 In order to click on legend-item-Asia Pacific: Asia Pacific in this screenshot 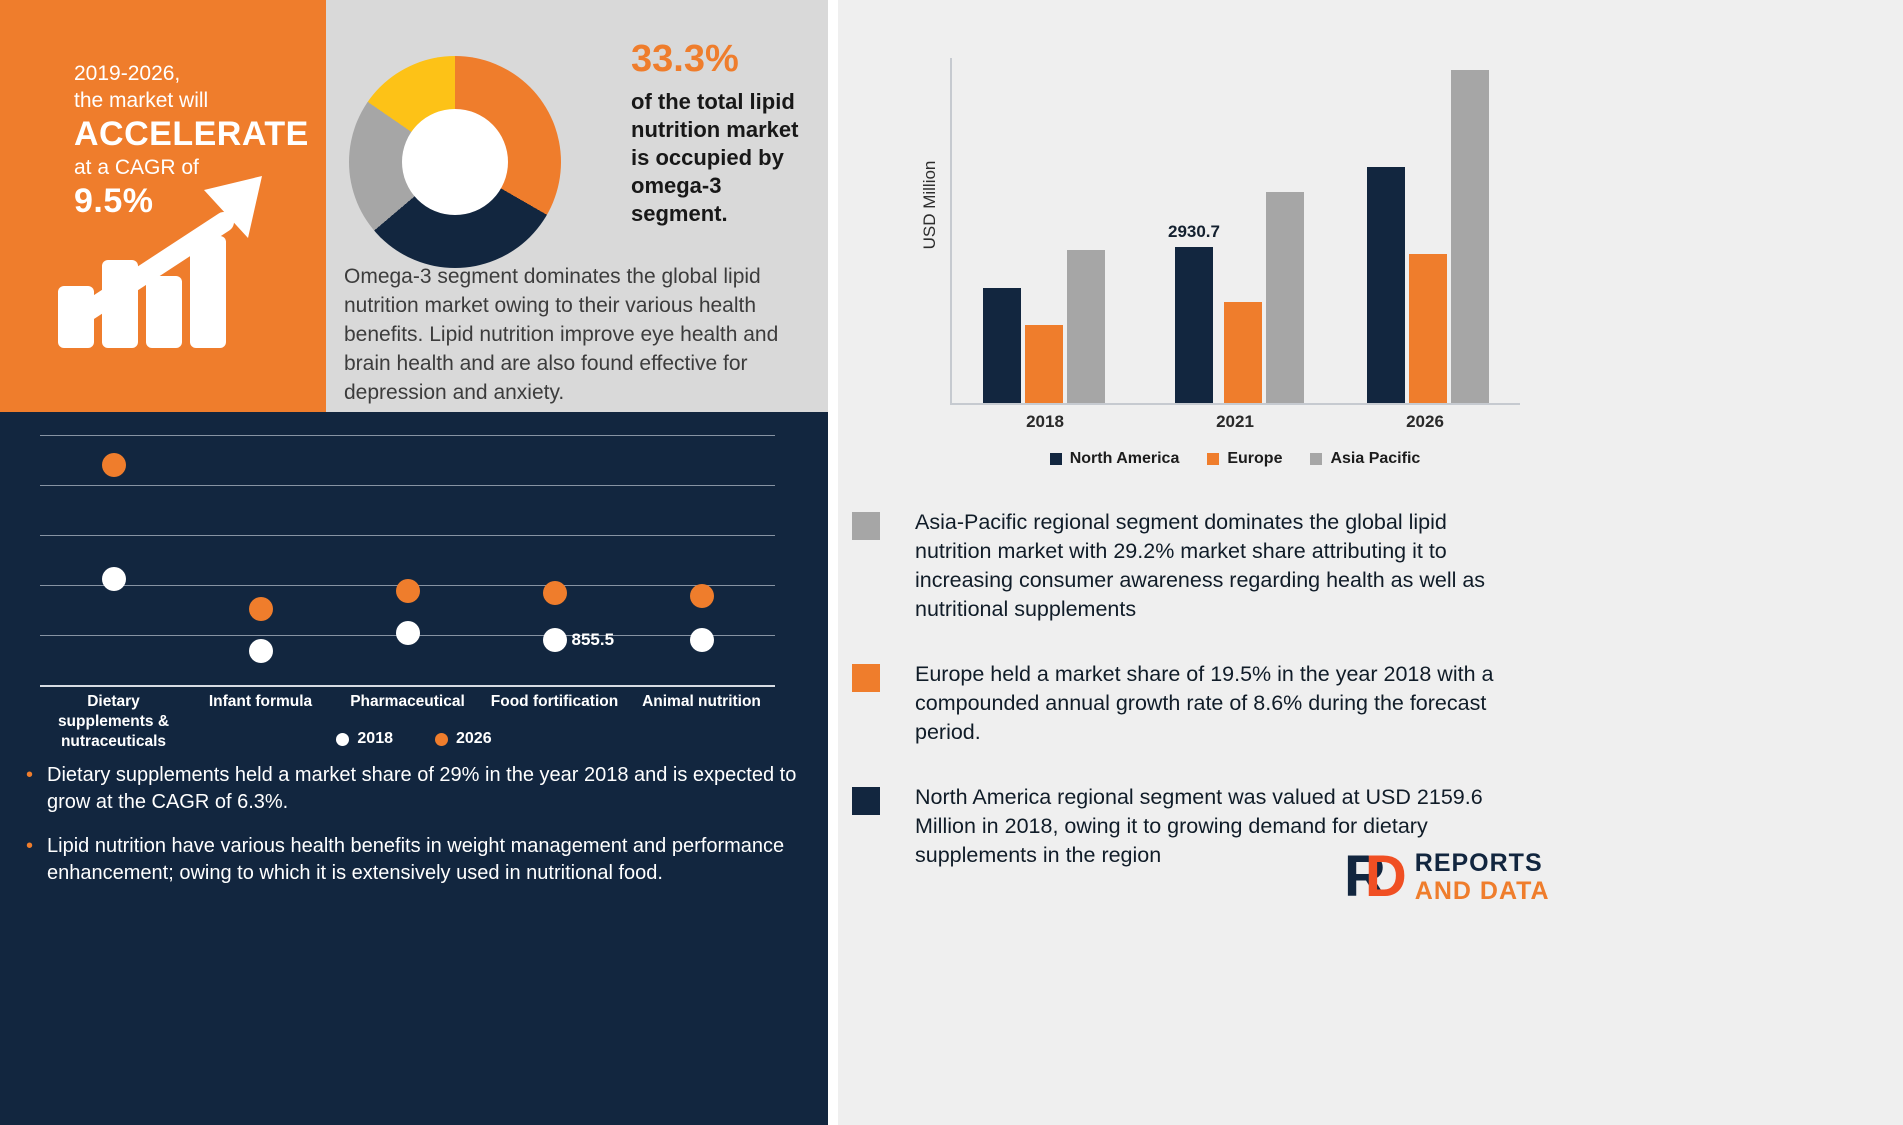, I will do `click(1365, 459)`.